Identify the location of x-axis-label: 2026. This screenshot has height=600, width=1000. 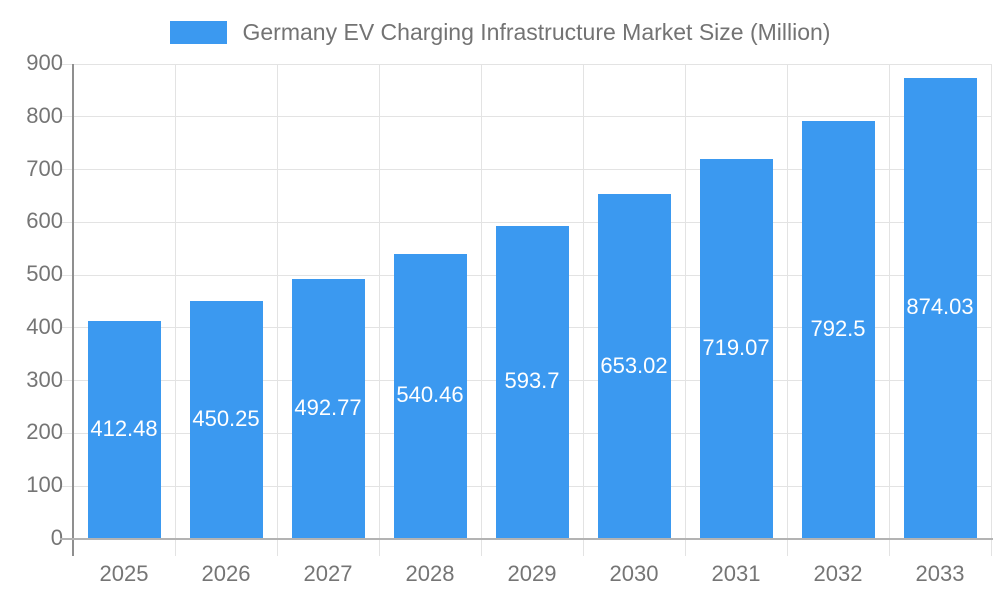
(226, 573).